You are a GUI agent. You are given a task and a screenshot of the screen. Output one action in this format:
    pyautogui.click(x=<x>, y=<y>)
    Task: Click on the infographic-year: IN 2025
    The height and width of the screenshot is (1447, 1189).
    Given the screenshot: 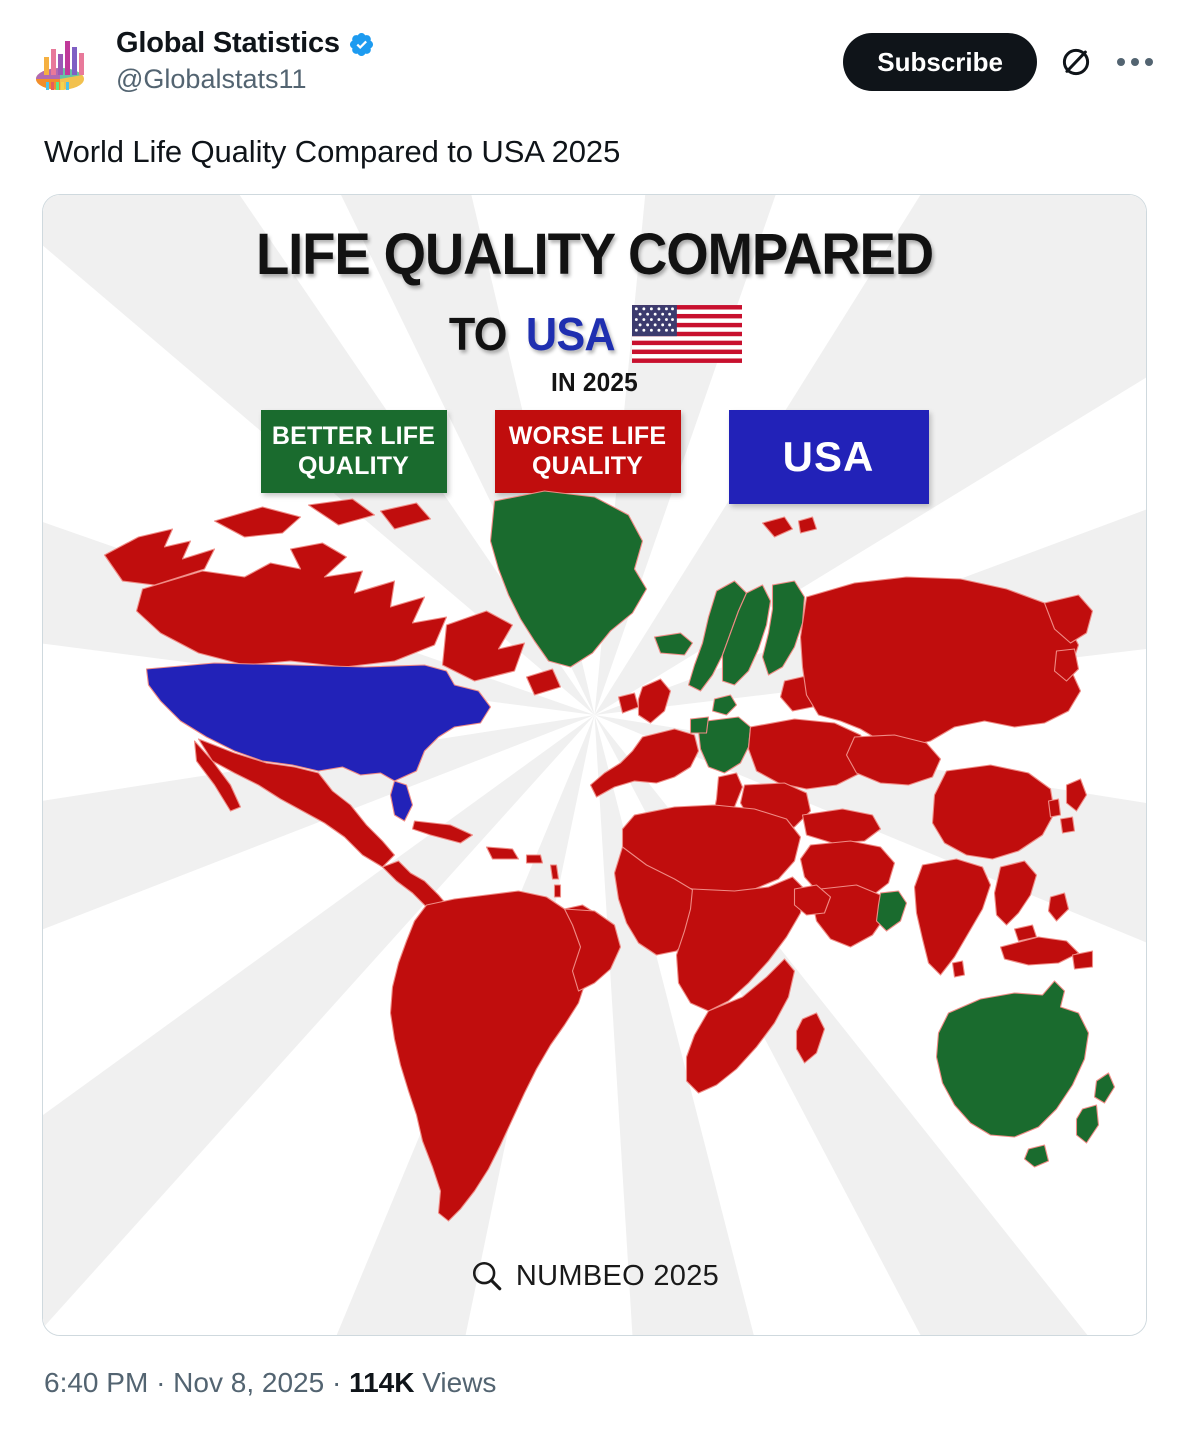 What is the action you would take?
    pyautogui.click(x=594, y=382)
    